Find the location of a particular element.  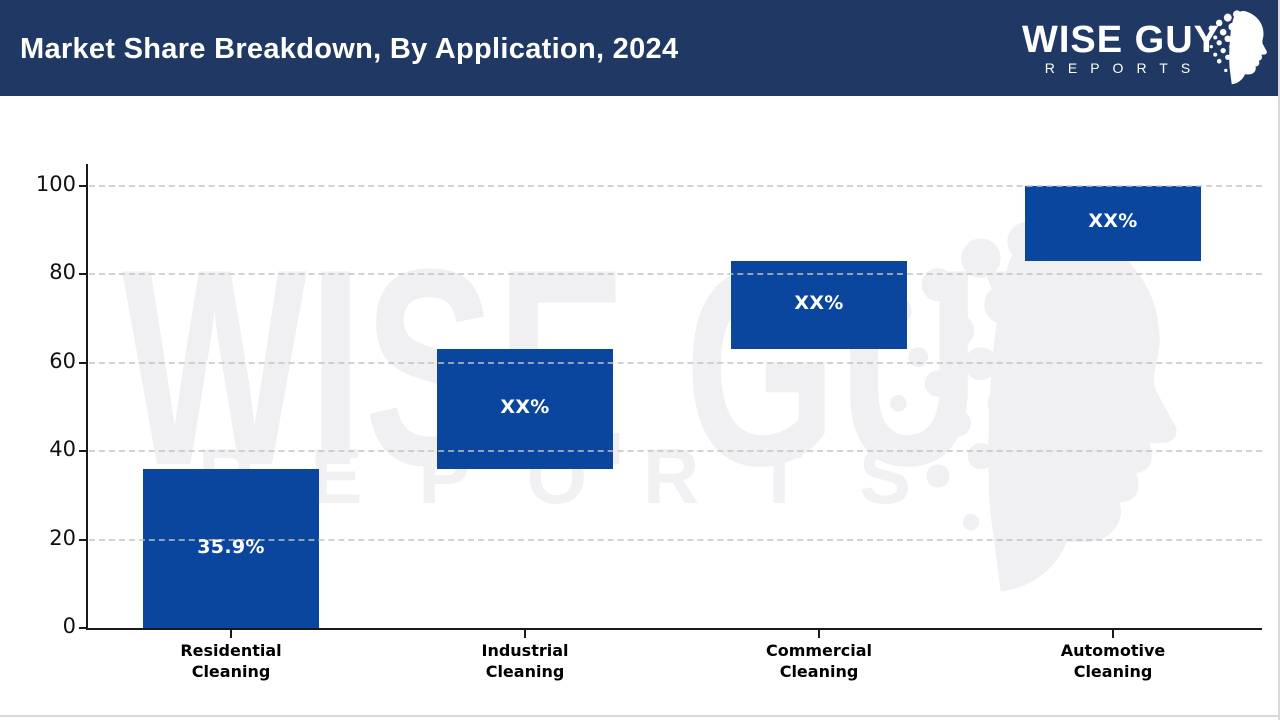

dotted-head-profile-icon is located at coordinates (1237, 47).